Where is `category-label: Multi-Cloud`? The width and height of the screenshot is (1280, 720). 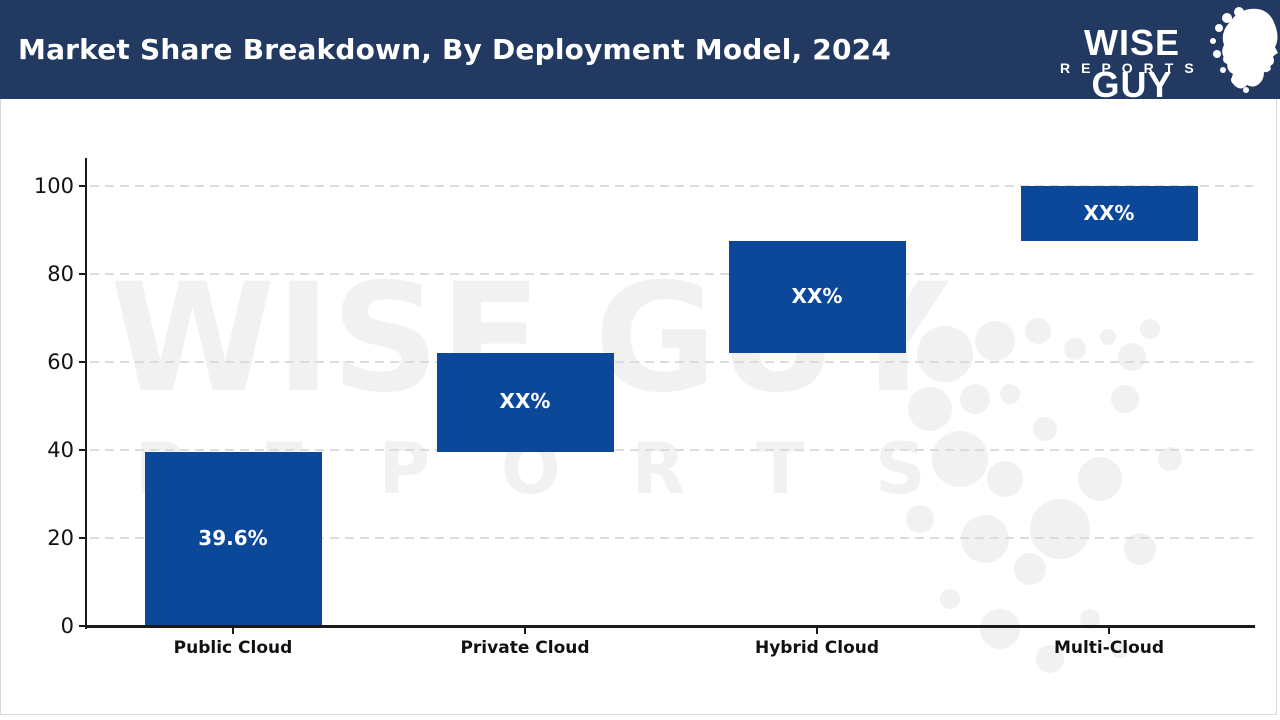 category-label: Multi-Cloud is located at coordinates (1109, 648).